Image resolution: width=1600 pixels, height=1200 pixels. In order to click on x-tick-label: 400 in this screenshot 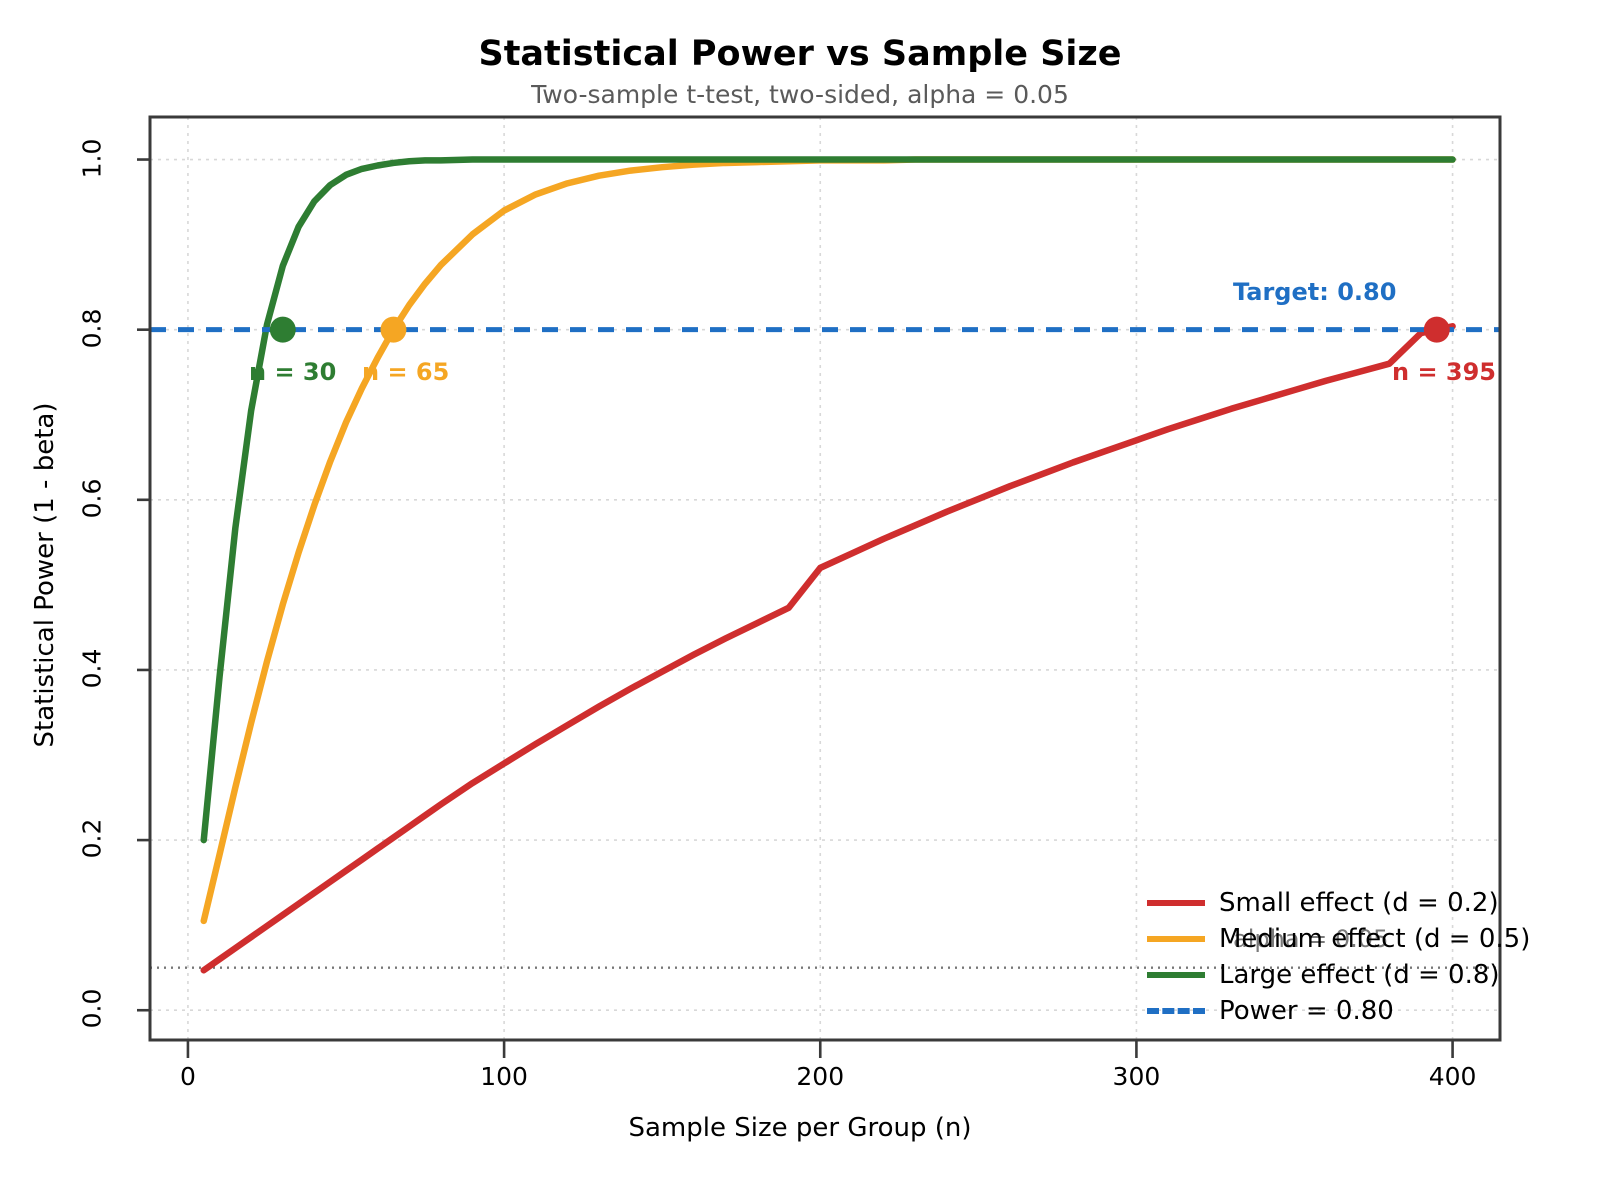, I will do `click(1452, 1076)`.